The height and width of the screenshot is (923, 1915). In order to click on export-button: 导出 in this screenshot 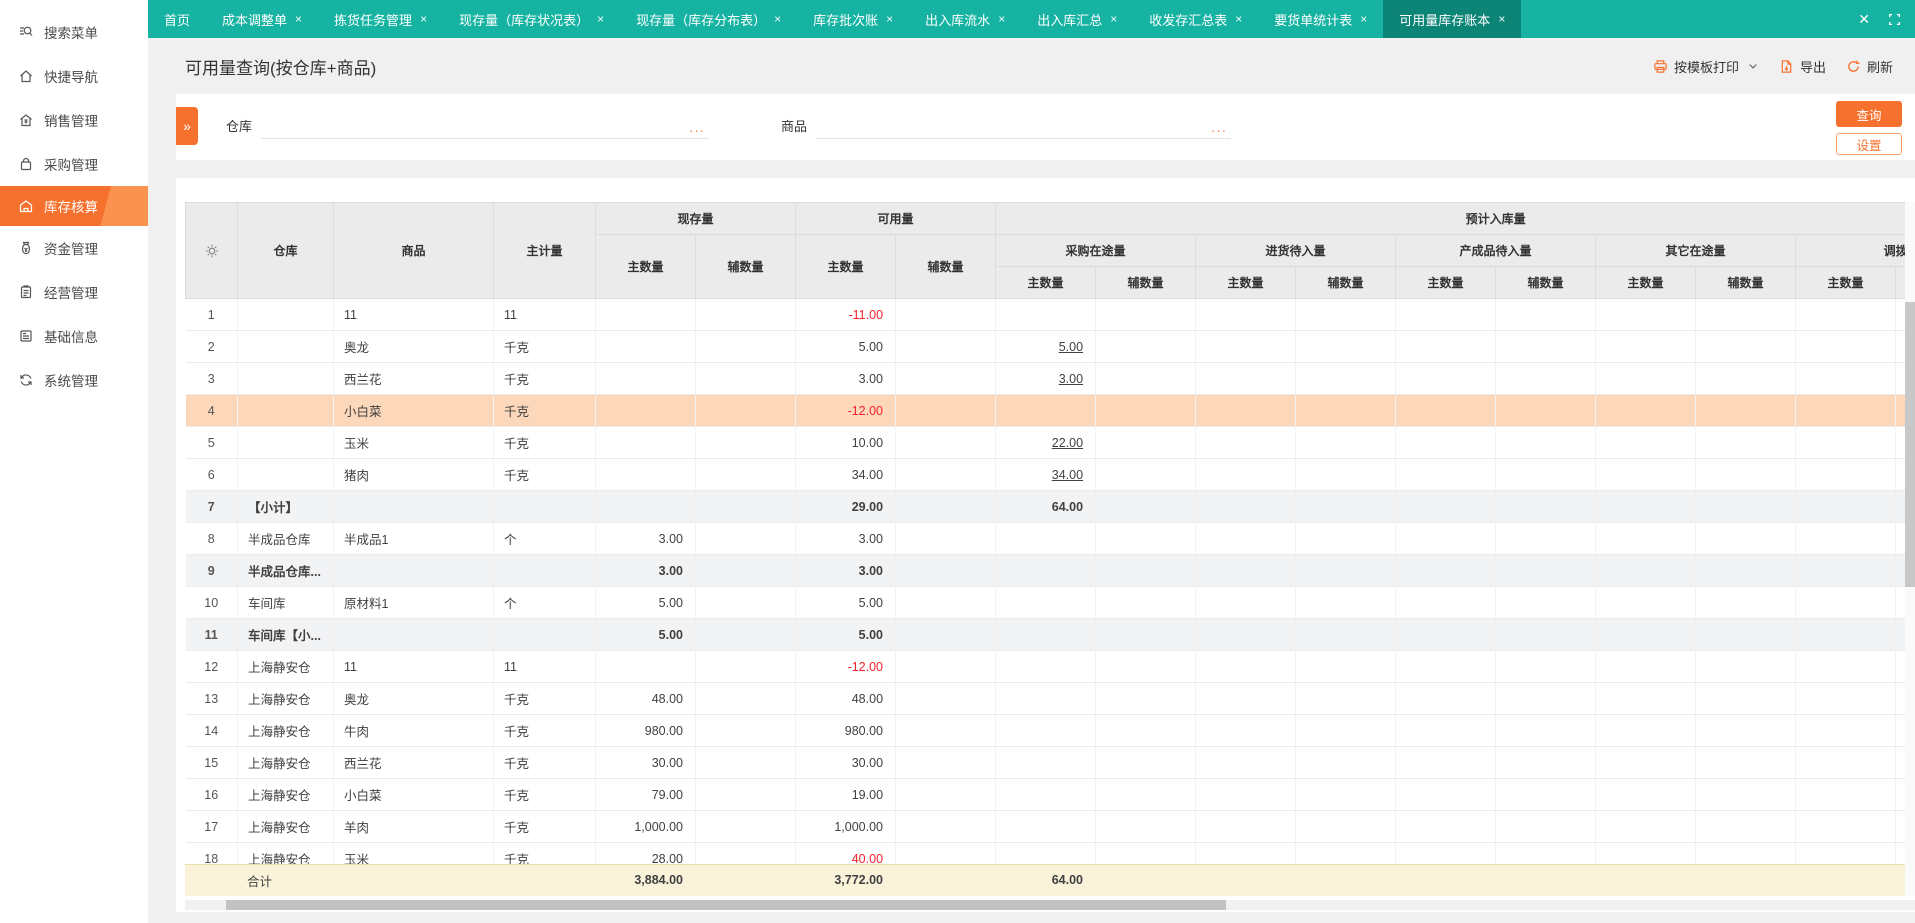, I will do `click(1802, 66)`.